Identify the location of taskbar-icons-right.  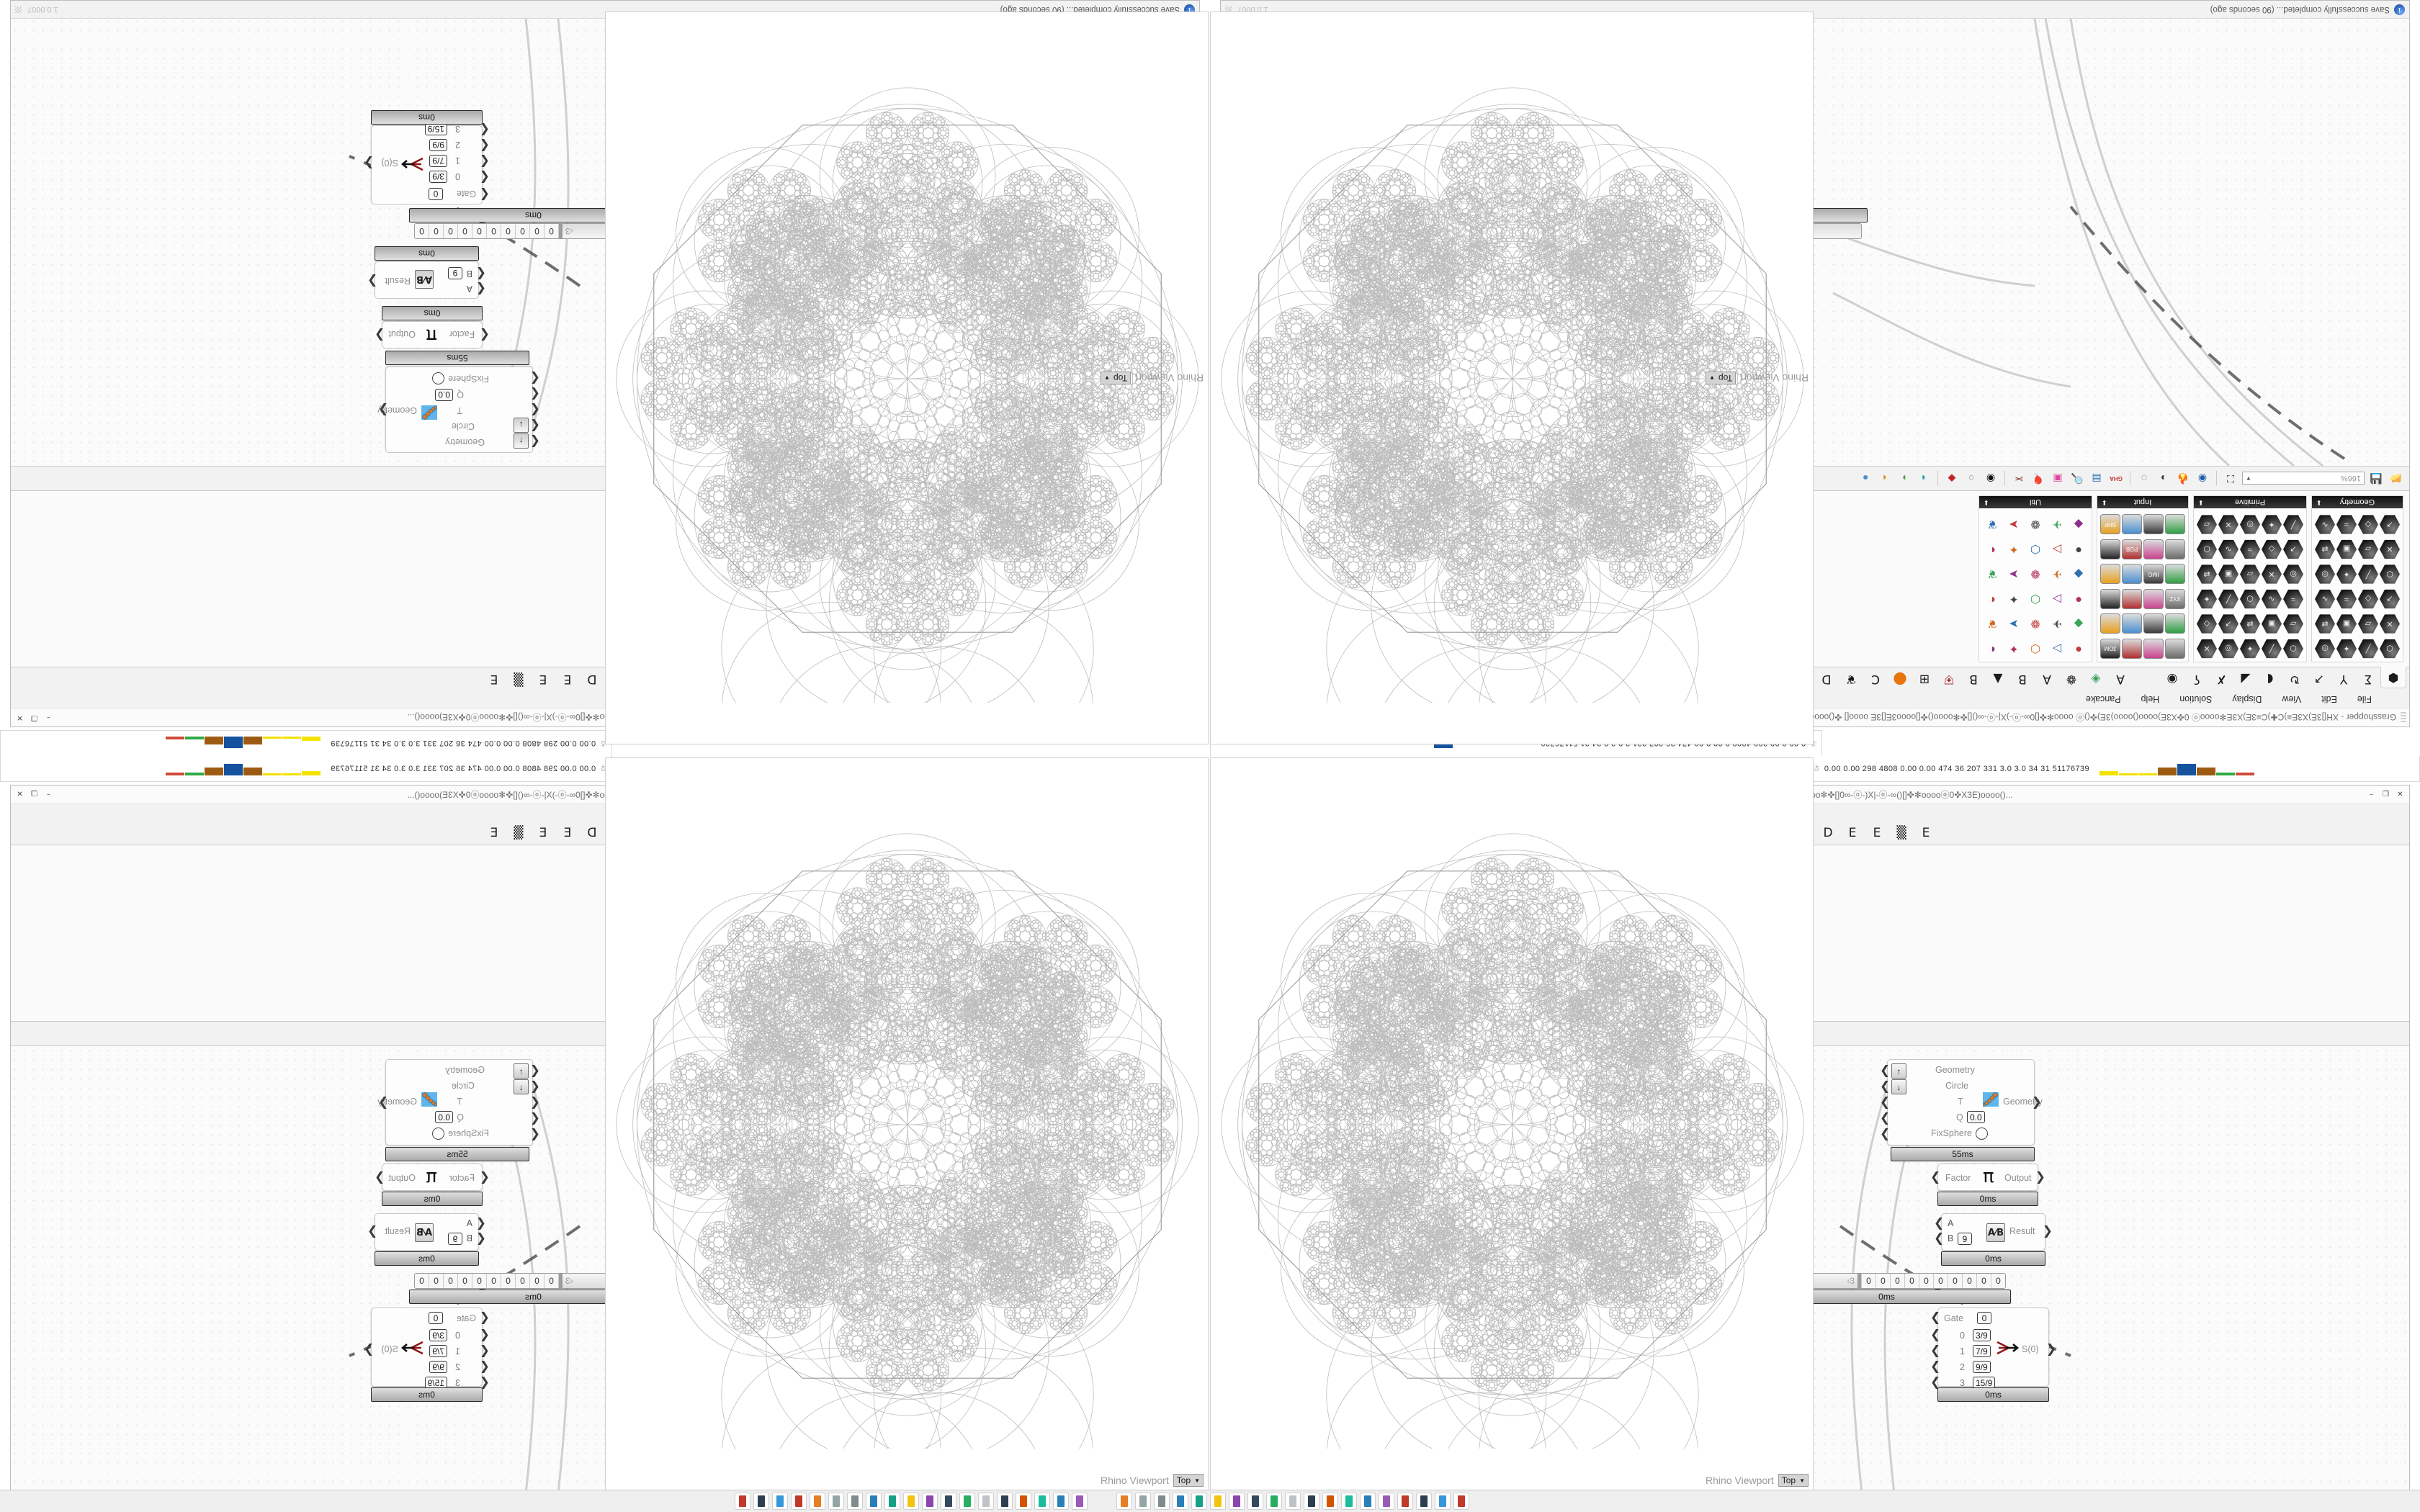
(1292, 1501).